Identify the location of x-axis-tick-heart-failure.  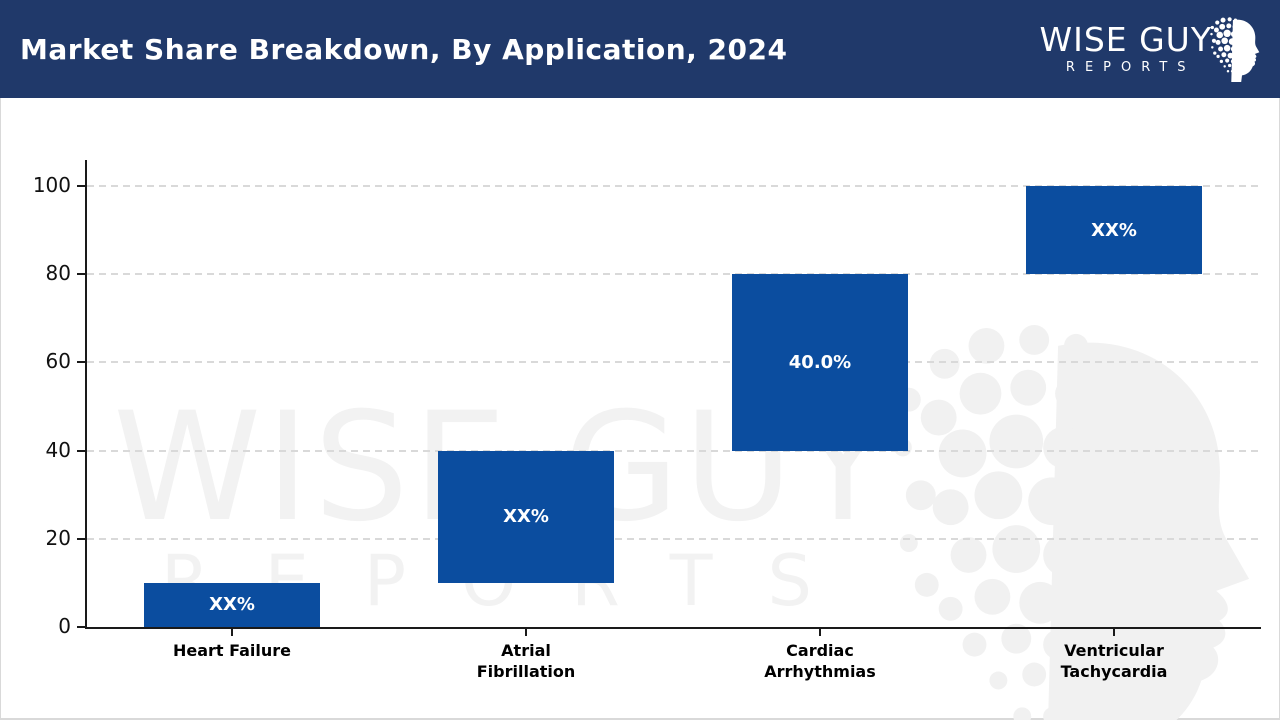
(232, 632).